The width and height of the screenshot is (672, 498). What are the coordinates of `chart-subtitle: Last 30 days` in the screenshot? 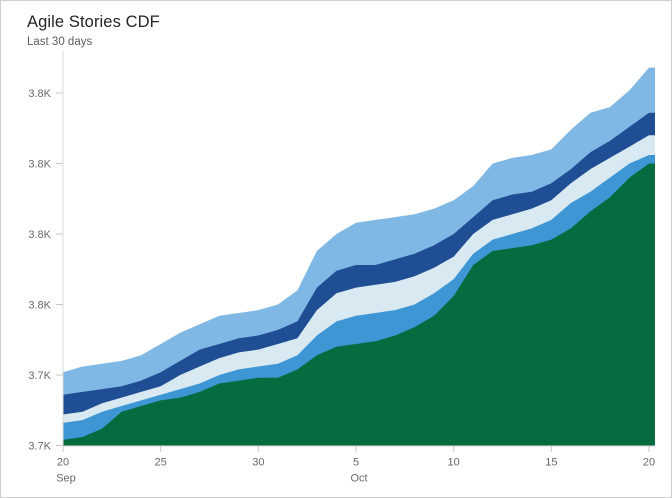 It's located at (60, 42).